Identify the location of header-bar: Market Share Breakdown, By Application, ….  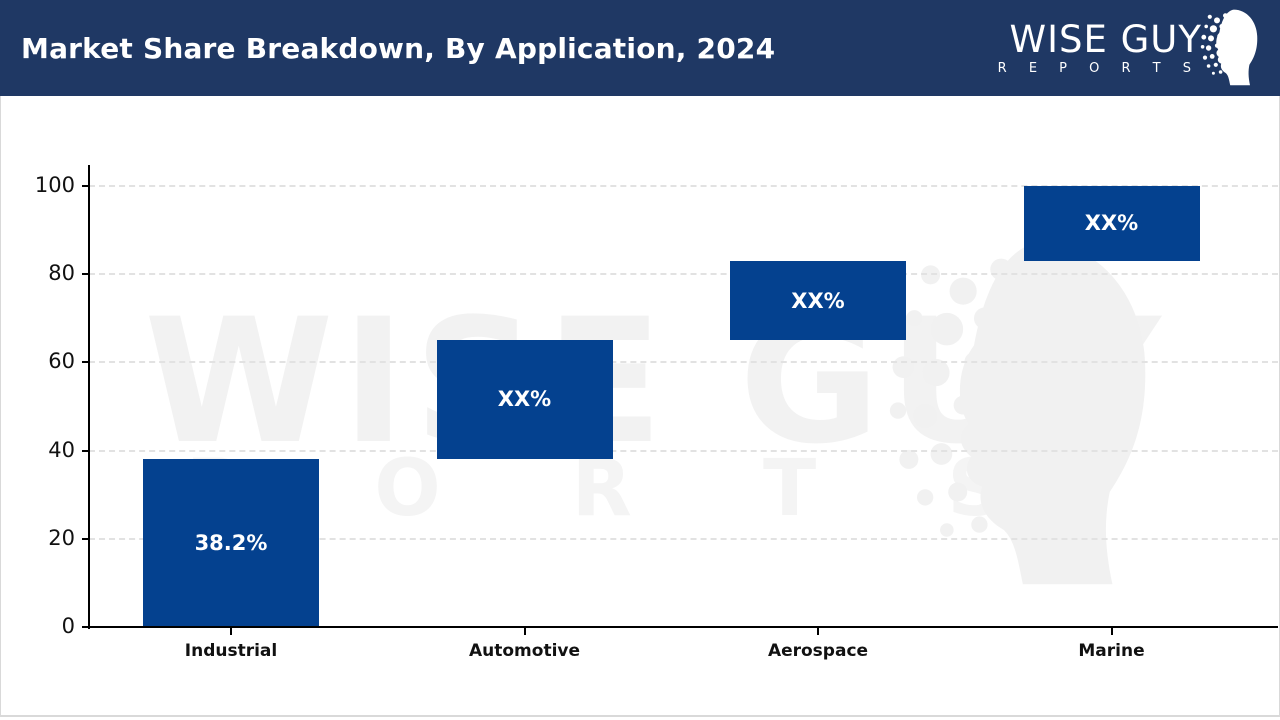
(640, 48).